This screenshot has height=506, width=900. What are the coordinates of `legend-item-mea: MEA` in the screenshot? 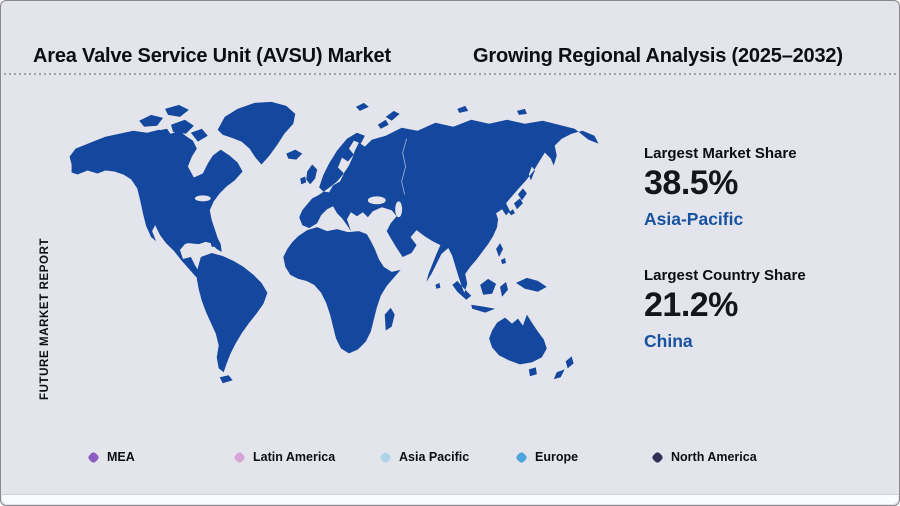 It's located at (111, 457).